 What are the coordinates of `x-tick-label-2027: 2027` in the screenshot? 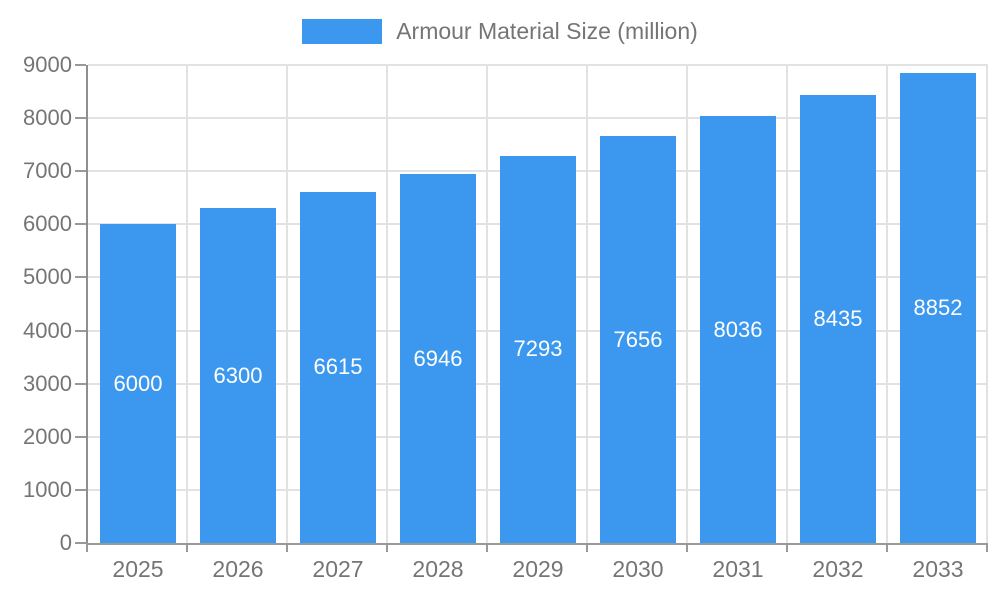 It's located at (338, 569).